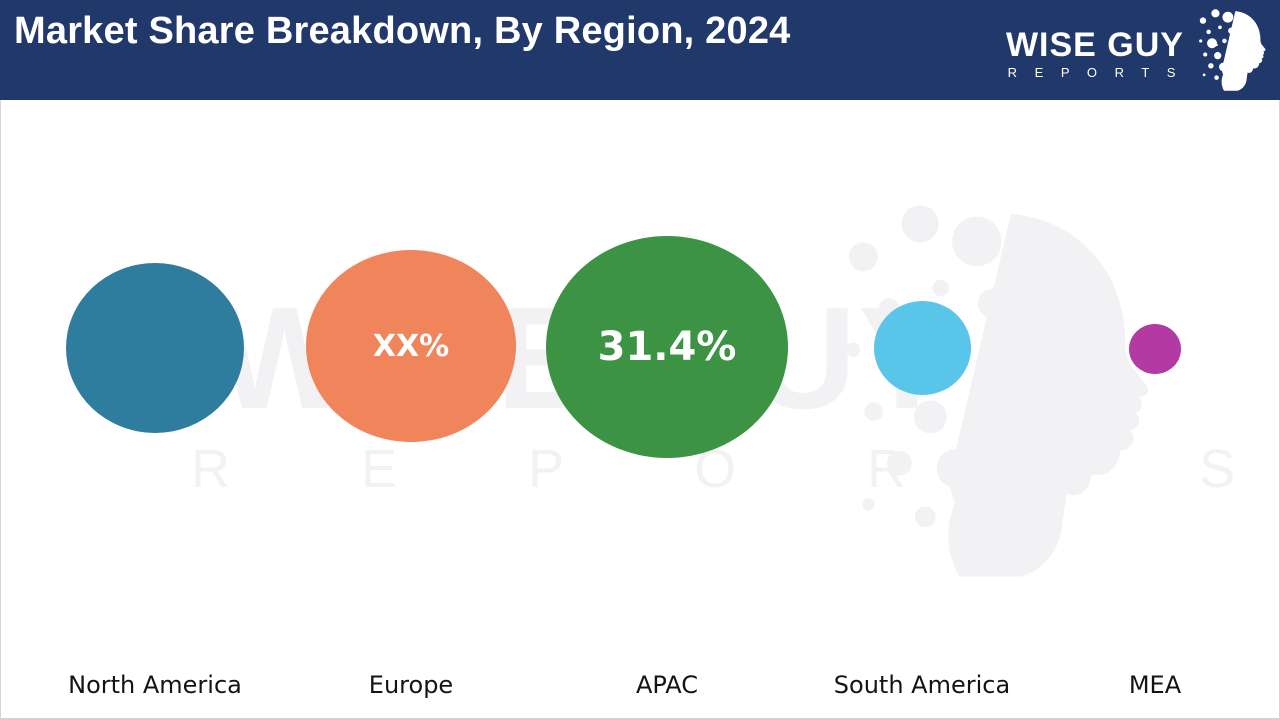 The image size is (1280, 720). What do you see at coordinates (402, 31) in the screenshot?
I see `page-title: Market Share Breakdown, By Region, 2024` at bounding box center [402, 31].